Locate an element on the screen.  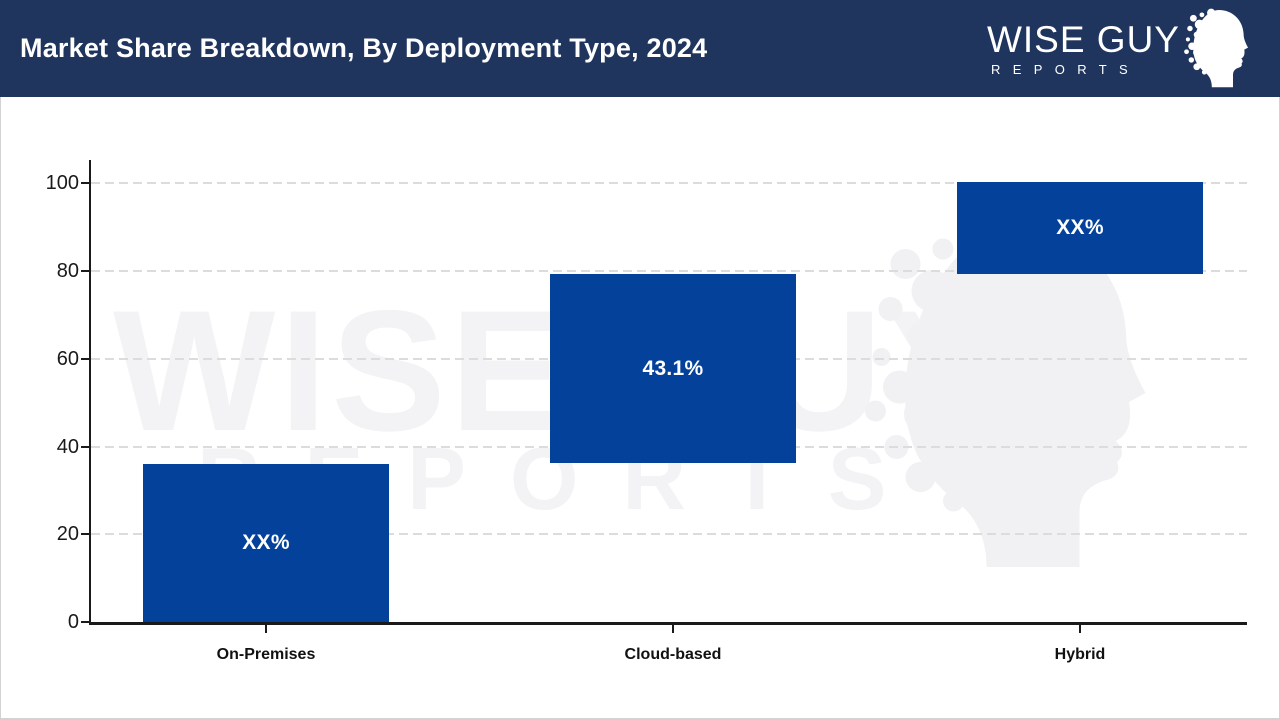
logo-subname: REPORTS is located at coordinates (1065, 69).